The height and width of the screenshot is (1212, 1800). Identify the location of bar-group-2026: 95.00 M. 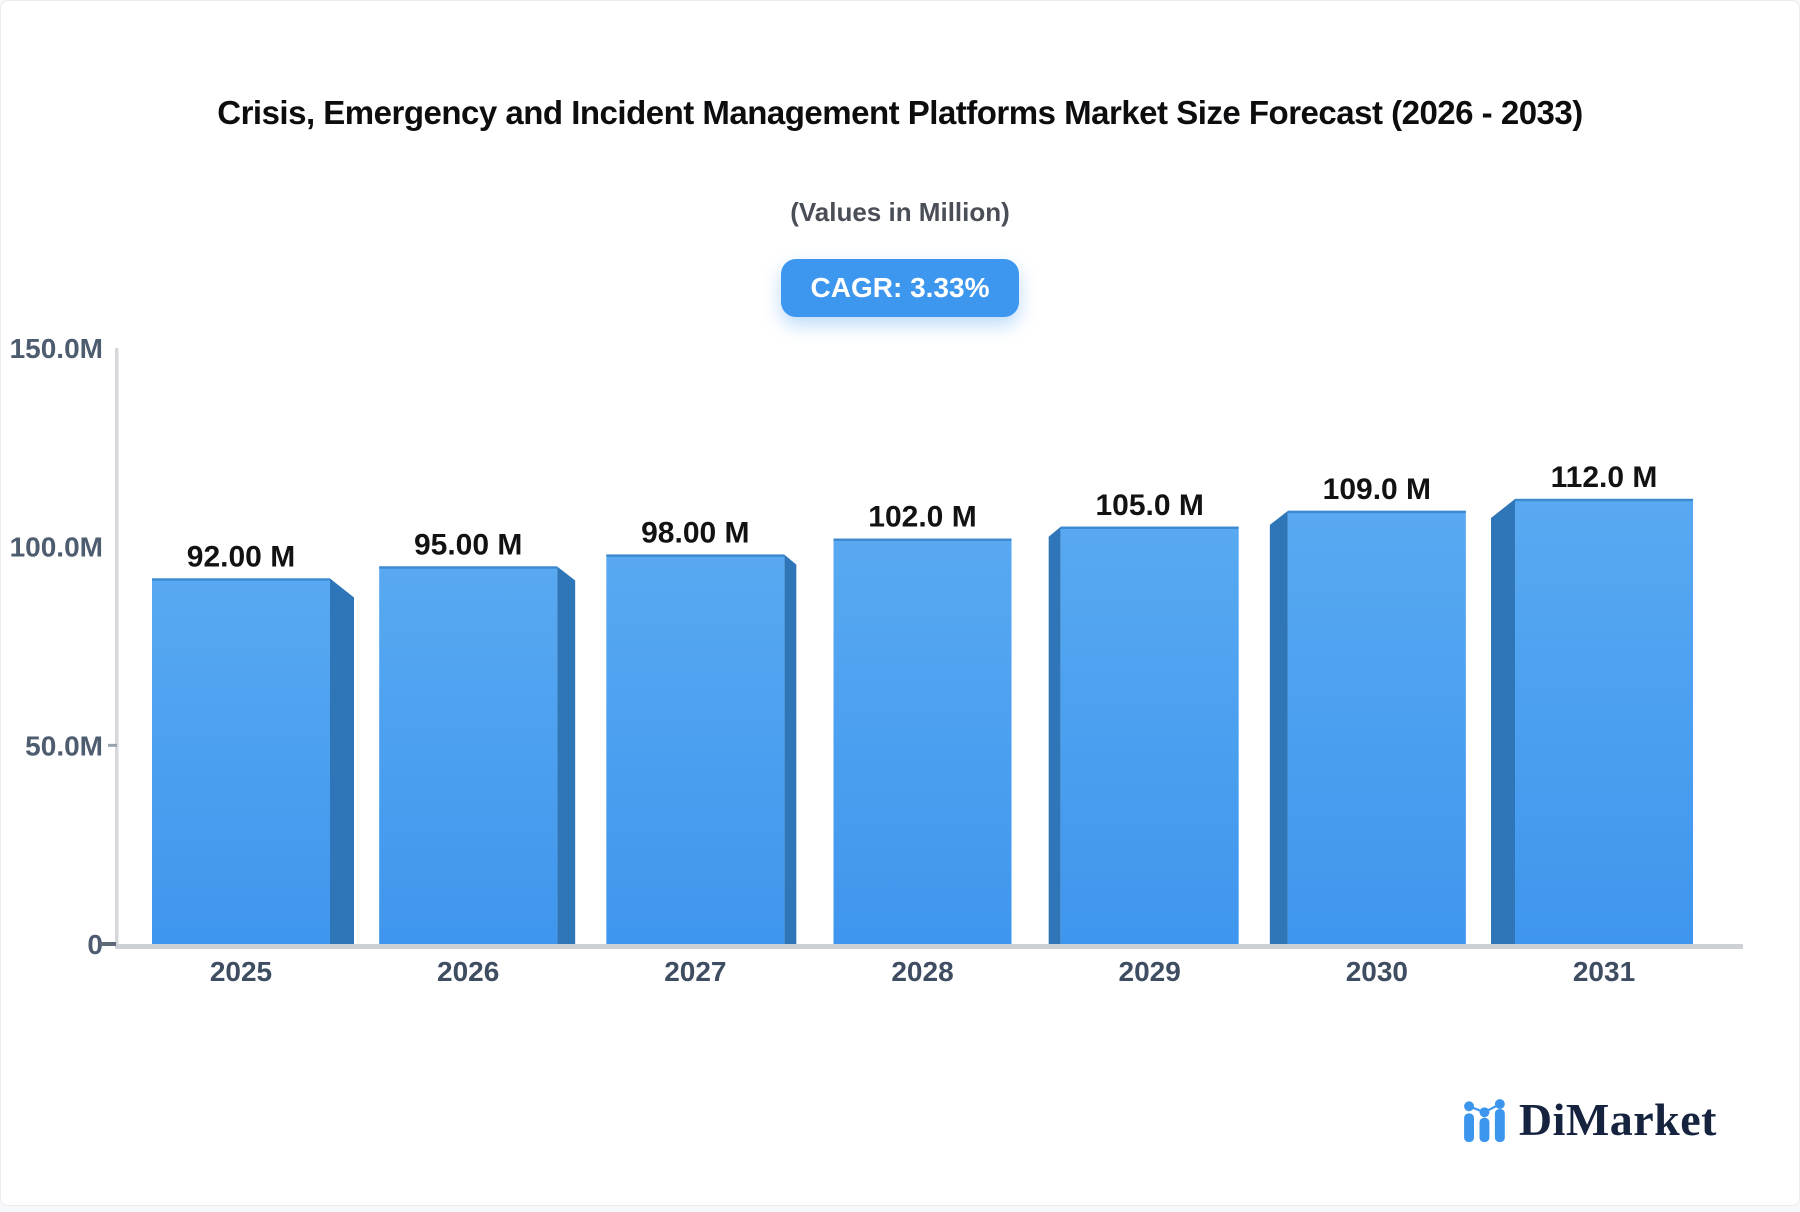
(477, 736).